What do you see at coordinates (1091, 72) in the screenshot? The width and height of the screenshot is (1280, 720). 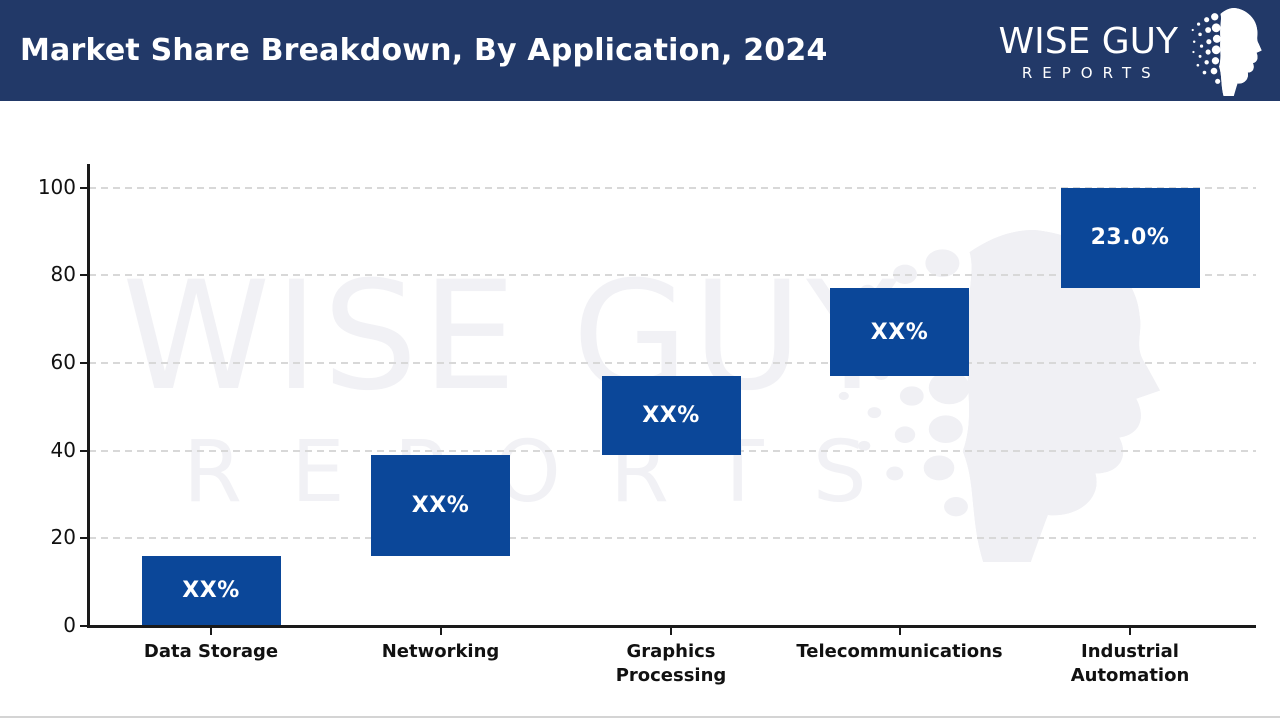 I see `logo-subtitle: REPORTS` at bounding box center [1091, 72].